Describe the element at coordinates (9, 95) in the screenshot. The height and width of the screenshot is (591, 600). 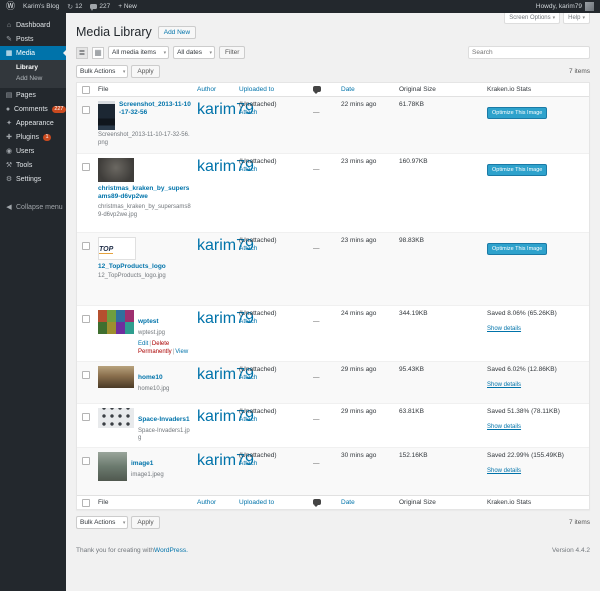
I see `pages-icon: ▤` at that location.